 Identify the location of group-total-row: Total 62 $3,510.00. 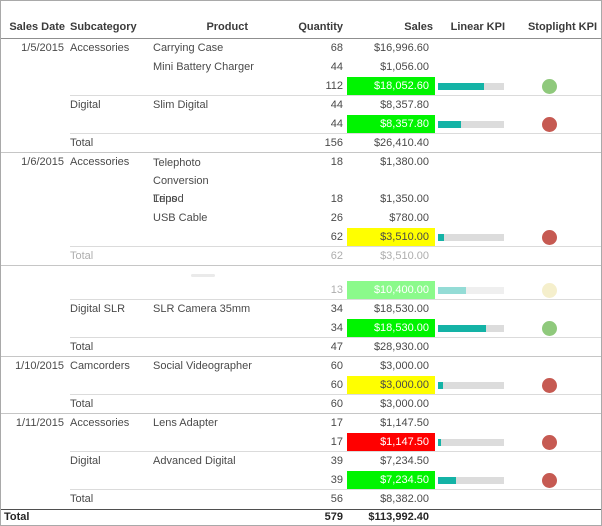
(301, 256).